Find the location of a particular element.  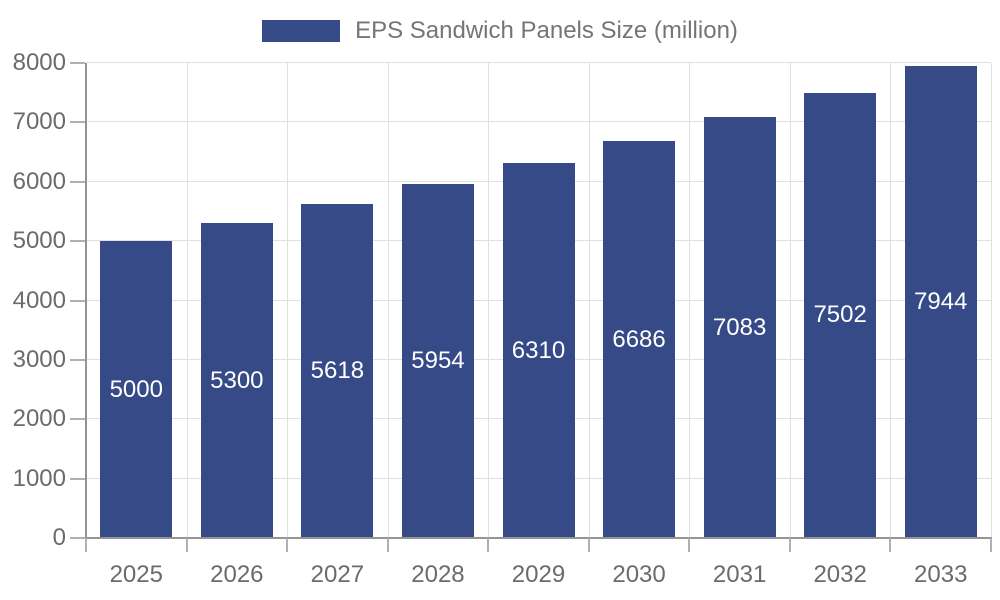

bar: 7083 is located at coordinates (739, 327).